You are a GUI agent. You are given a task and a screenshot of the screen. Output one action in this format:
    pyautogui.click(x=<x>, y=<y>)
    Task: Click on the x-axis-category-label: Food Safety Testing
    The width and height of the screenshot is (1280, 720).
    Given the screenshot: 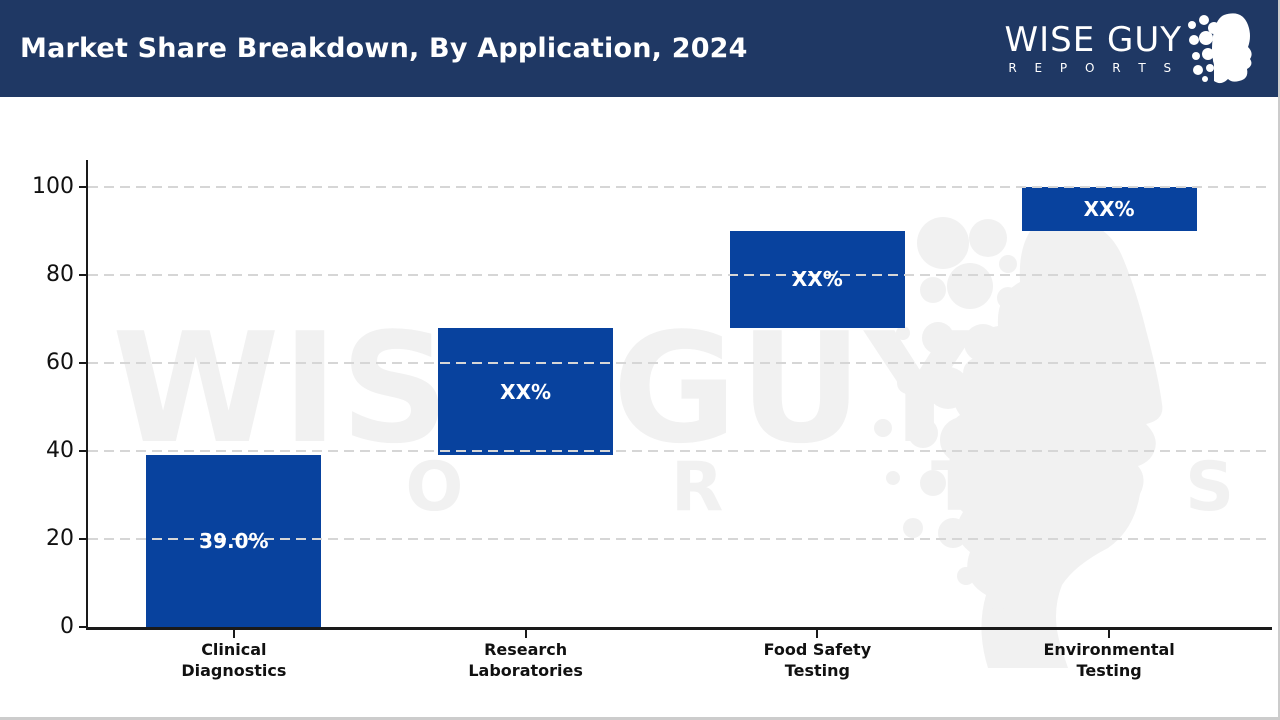 What is the action you would take?
    pyautogui.click(x=817, y=660)
    